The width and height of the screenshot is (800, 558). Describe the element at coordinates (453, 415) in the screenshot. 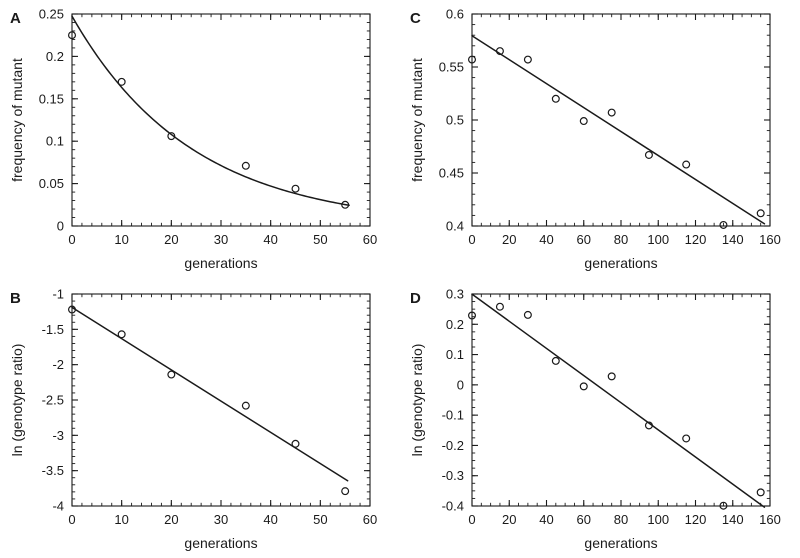

I see `y-tick-label: -0.1` at that location.